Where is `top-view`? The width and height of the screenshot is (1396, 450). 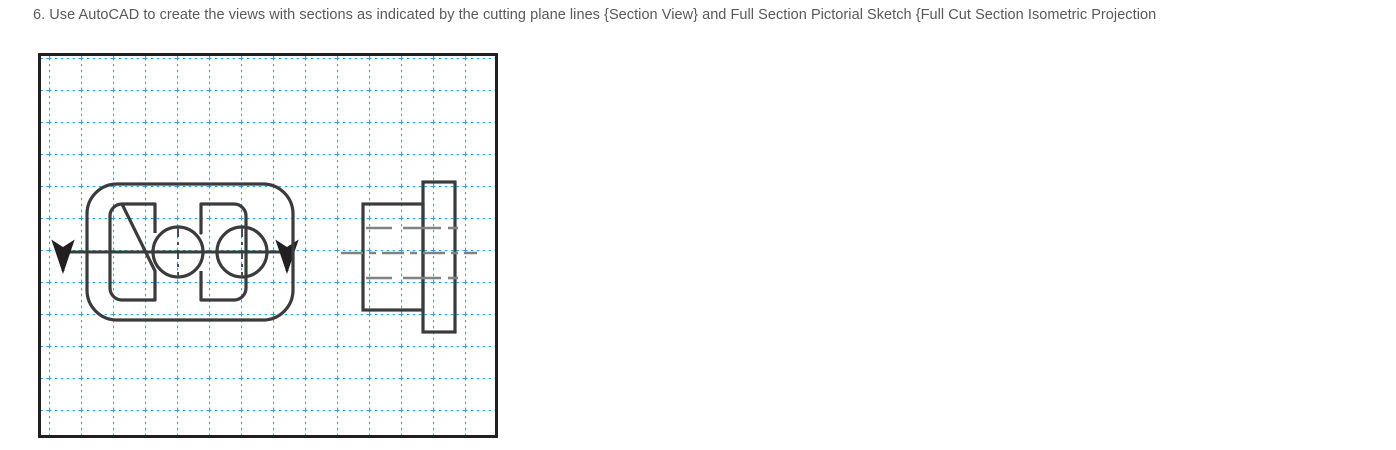 top-view is located at coordinates (175, 252).